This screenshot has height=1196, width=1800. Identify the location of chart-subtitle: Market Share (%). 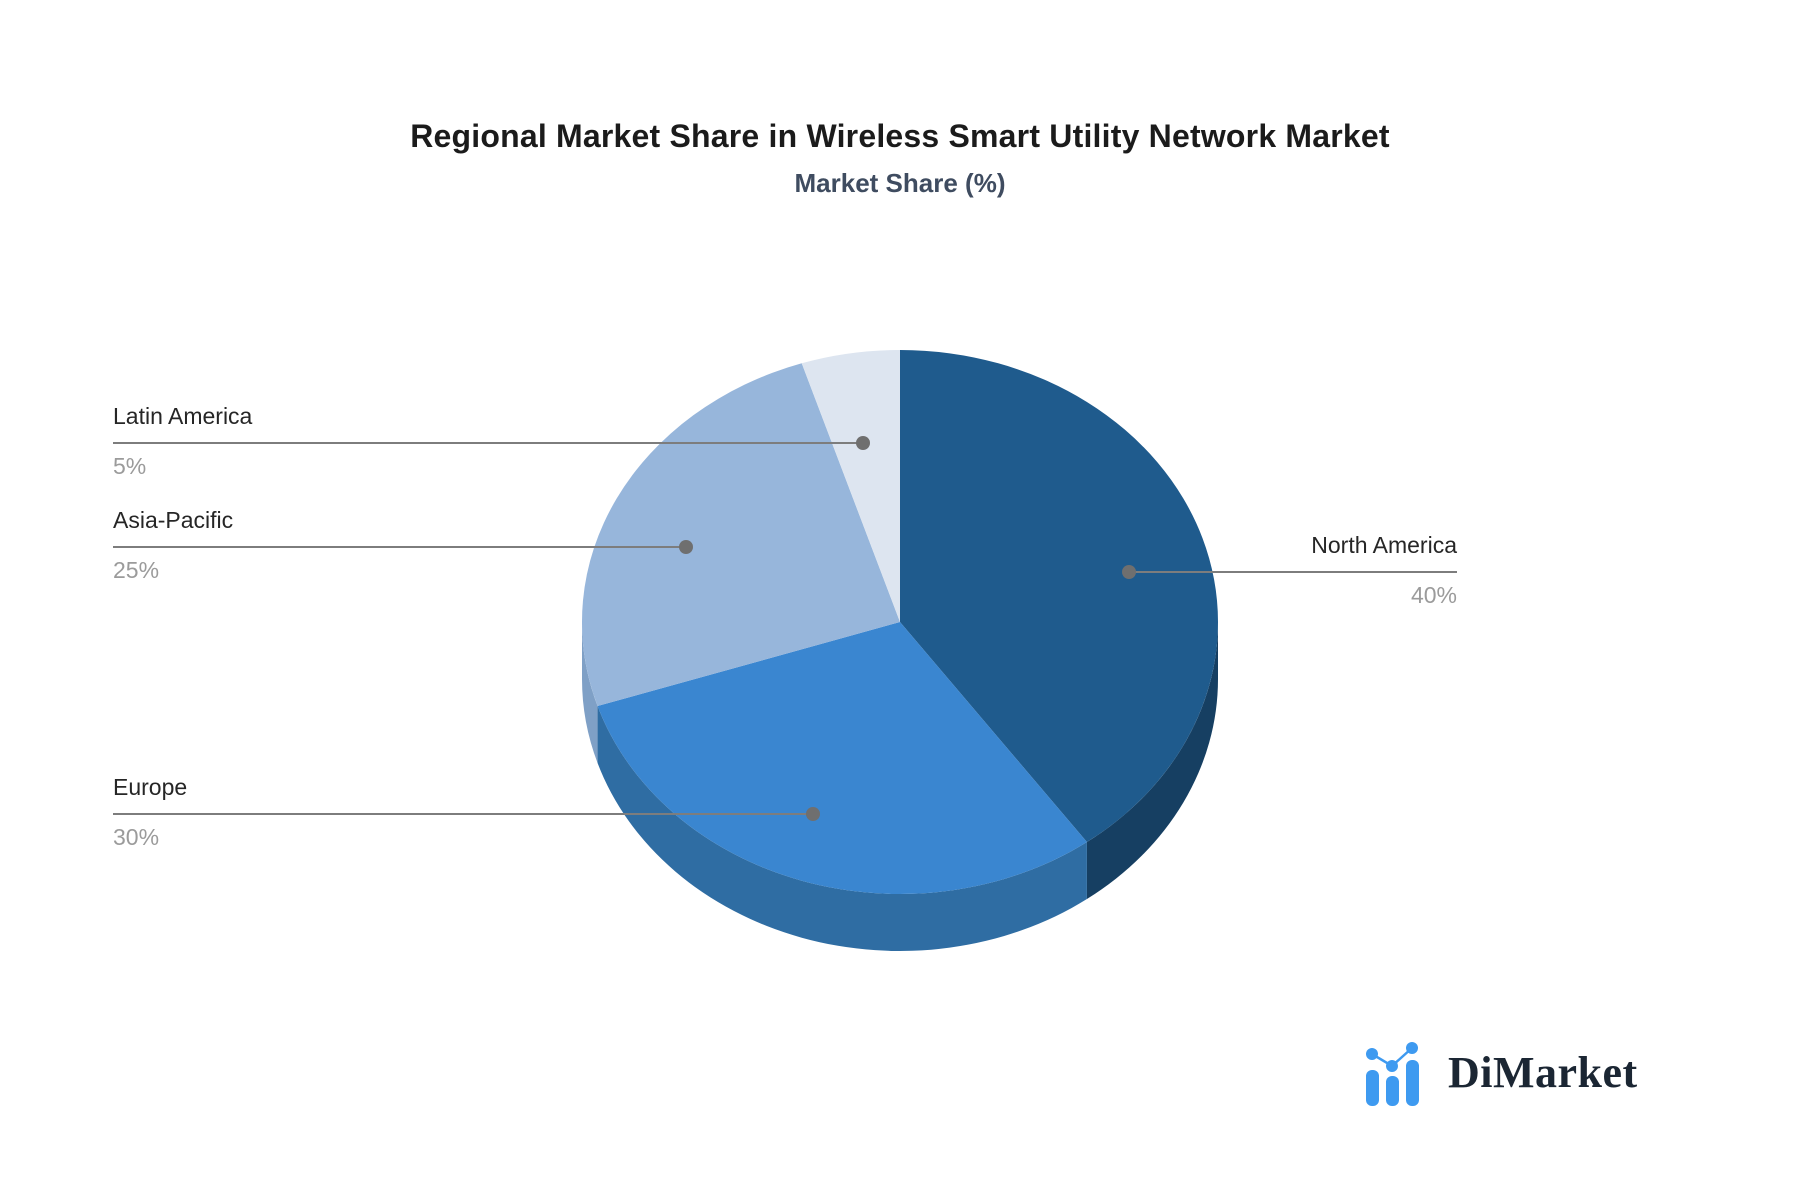
(900, 183).